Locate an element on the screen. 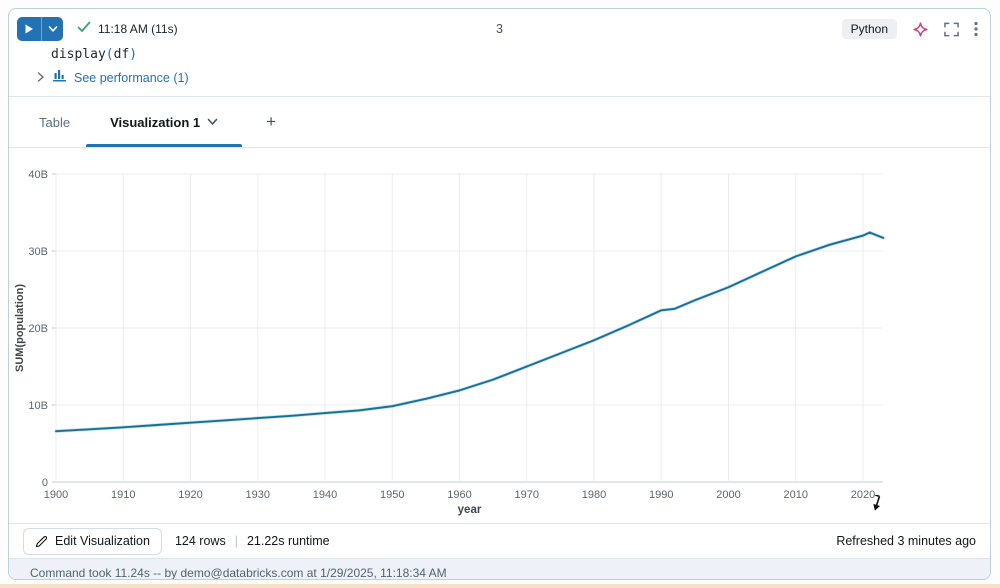 The width and height of the screenshot is (1000, 588). chevron-right-icon is located at coordinates (40, 78).